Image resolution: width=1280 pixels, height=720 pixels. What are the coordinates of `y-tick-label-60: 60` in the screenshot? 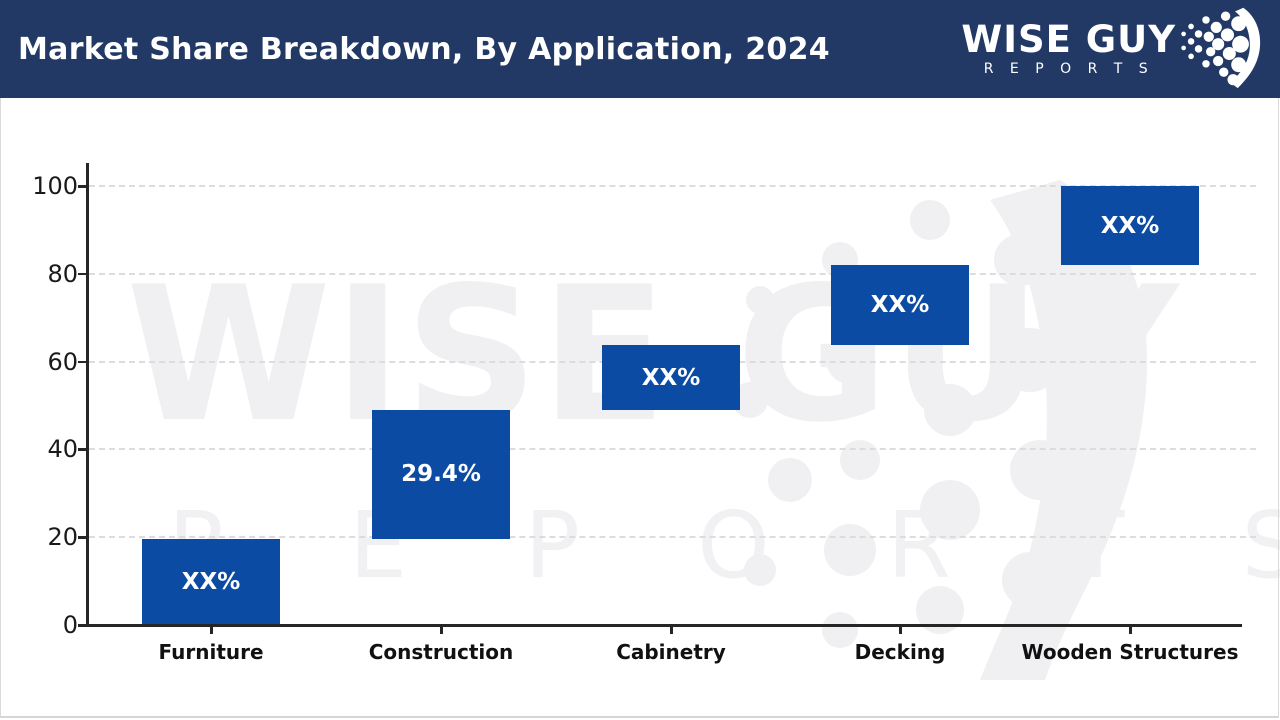 It's located at (62, 361).